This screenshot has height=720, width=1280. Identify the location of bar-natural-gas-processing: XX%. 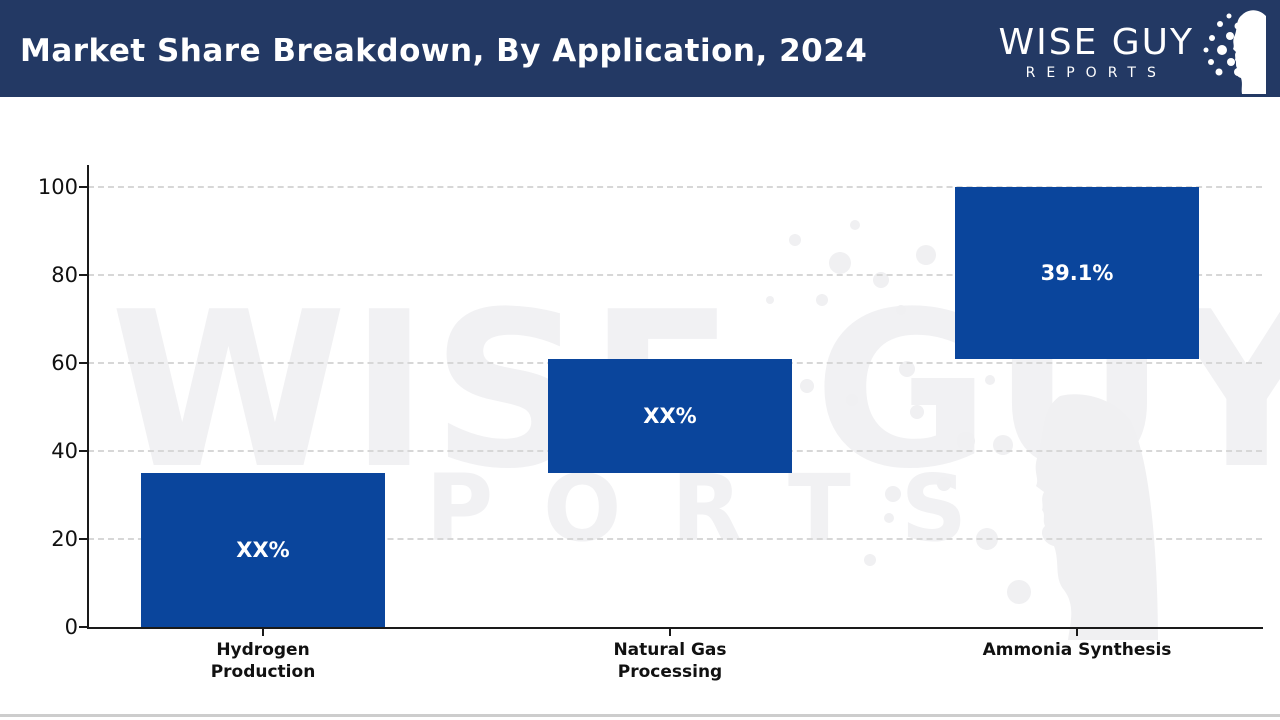
(670, 415).